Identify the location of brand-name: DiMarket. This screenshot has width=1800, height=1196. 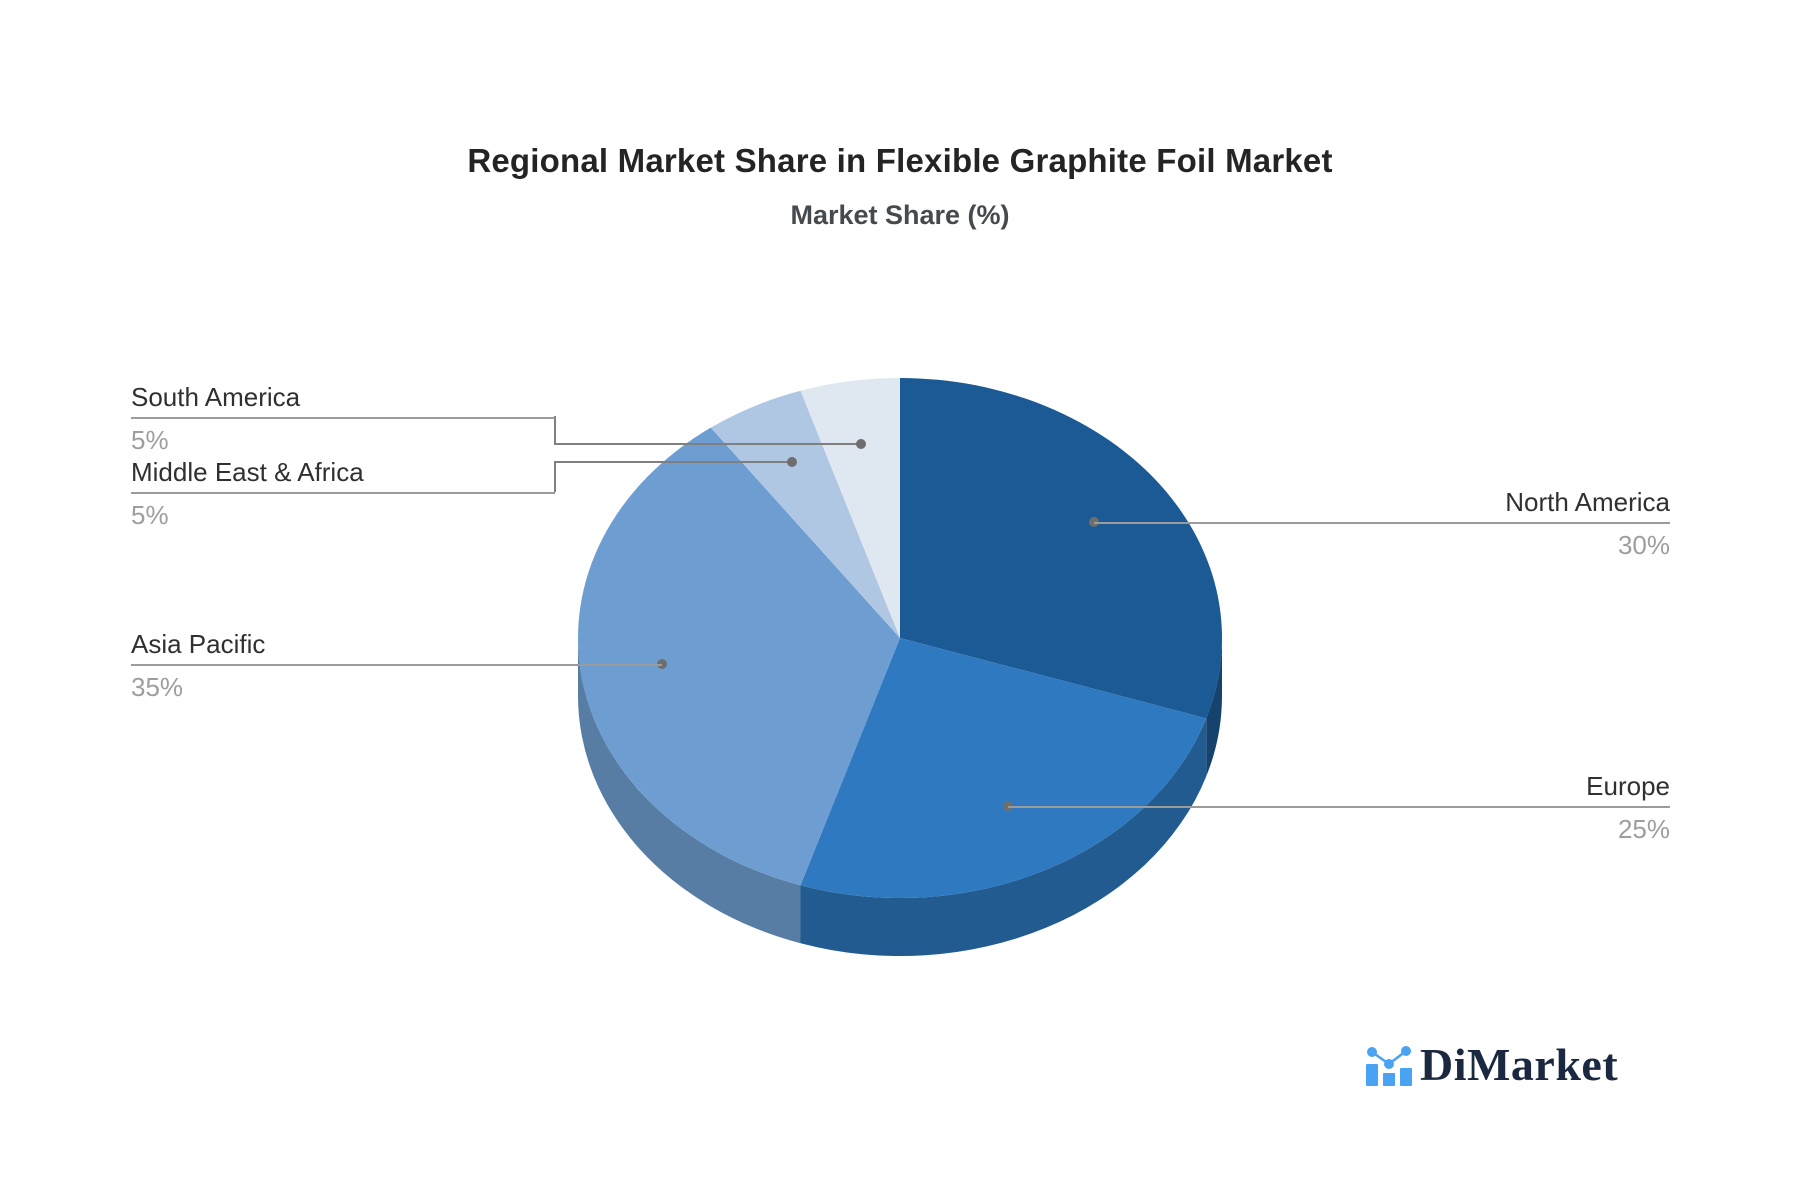
(1519, 1064).